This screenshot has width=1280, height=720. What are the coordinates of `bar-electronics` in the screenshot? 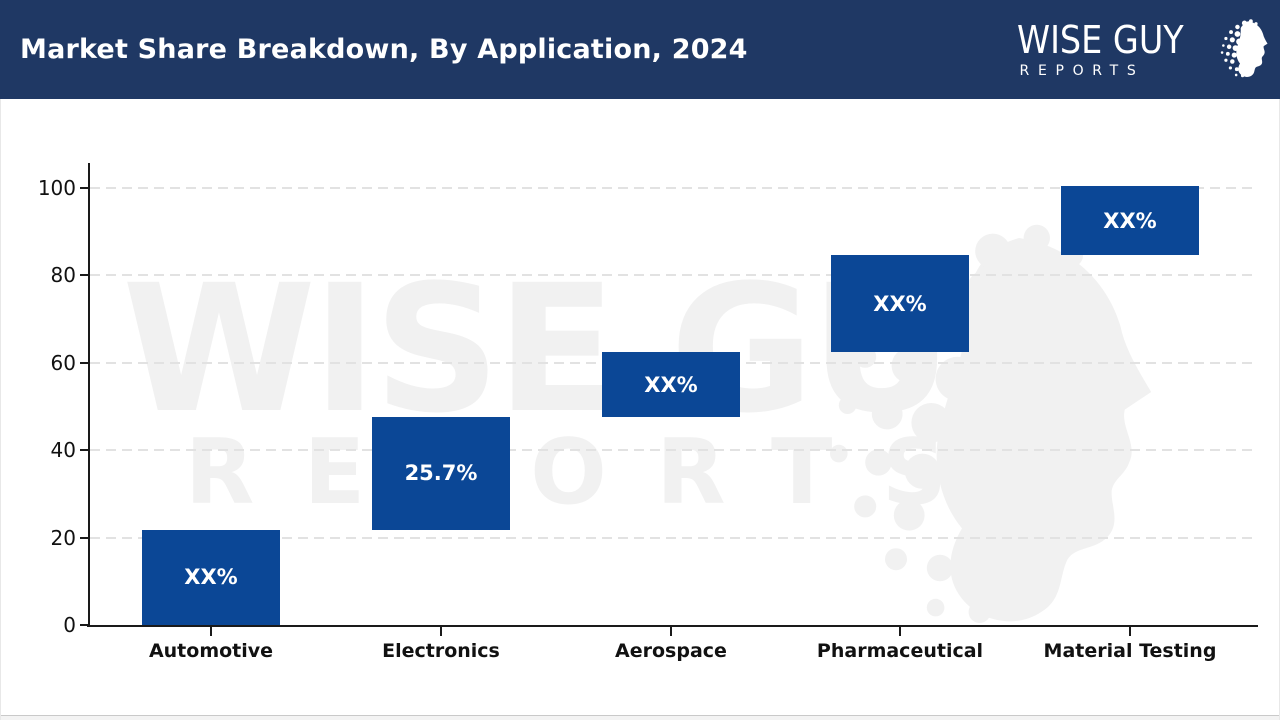 It's located at (441, 473).